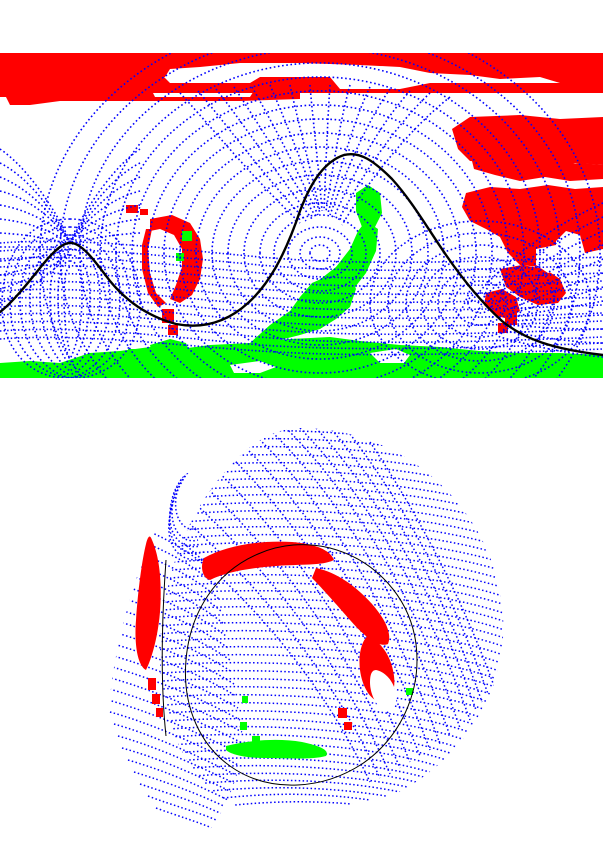  What do you see at coordinates (319, 723) in the screenshot?
I see `globe-low-value-bands` at bounding box center [319, 723].